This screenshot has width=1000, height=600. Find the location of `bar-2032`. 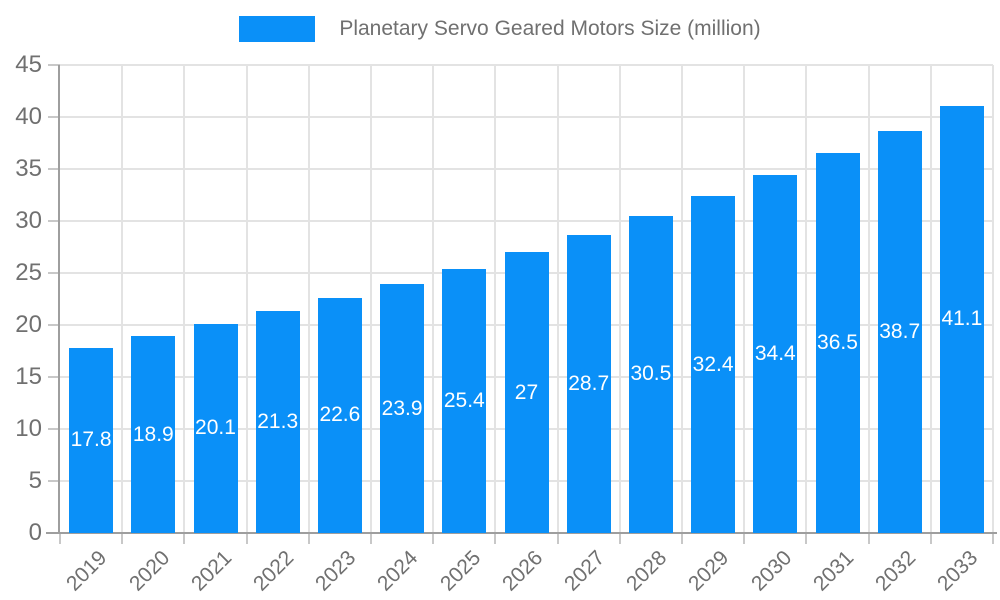

bar-2032 is located at coordinates (899, 331).